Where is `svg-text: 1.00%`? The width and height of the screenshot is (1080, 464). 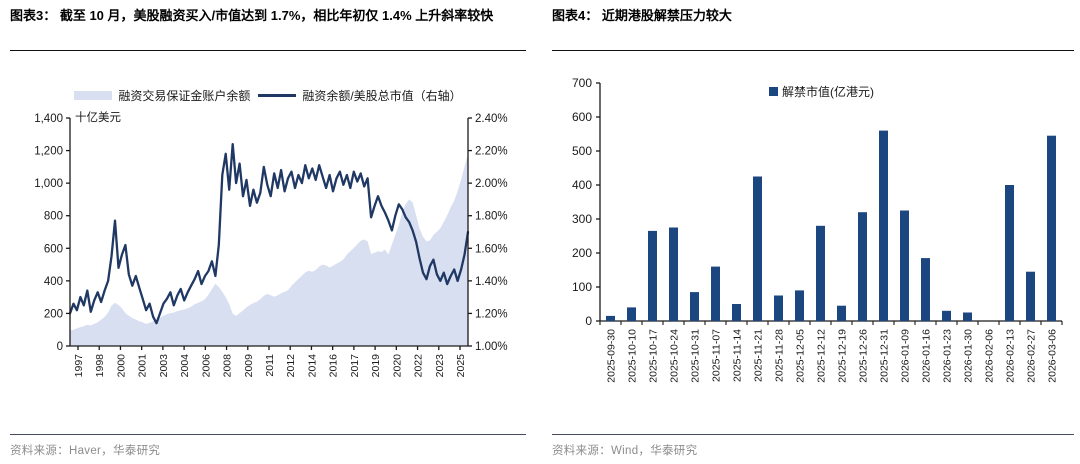 svg-text: 1.00% is located at coordinates (491, 347).